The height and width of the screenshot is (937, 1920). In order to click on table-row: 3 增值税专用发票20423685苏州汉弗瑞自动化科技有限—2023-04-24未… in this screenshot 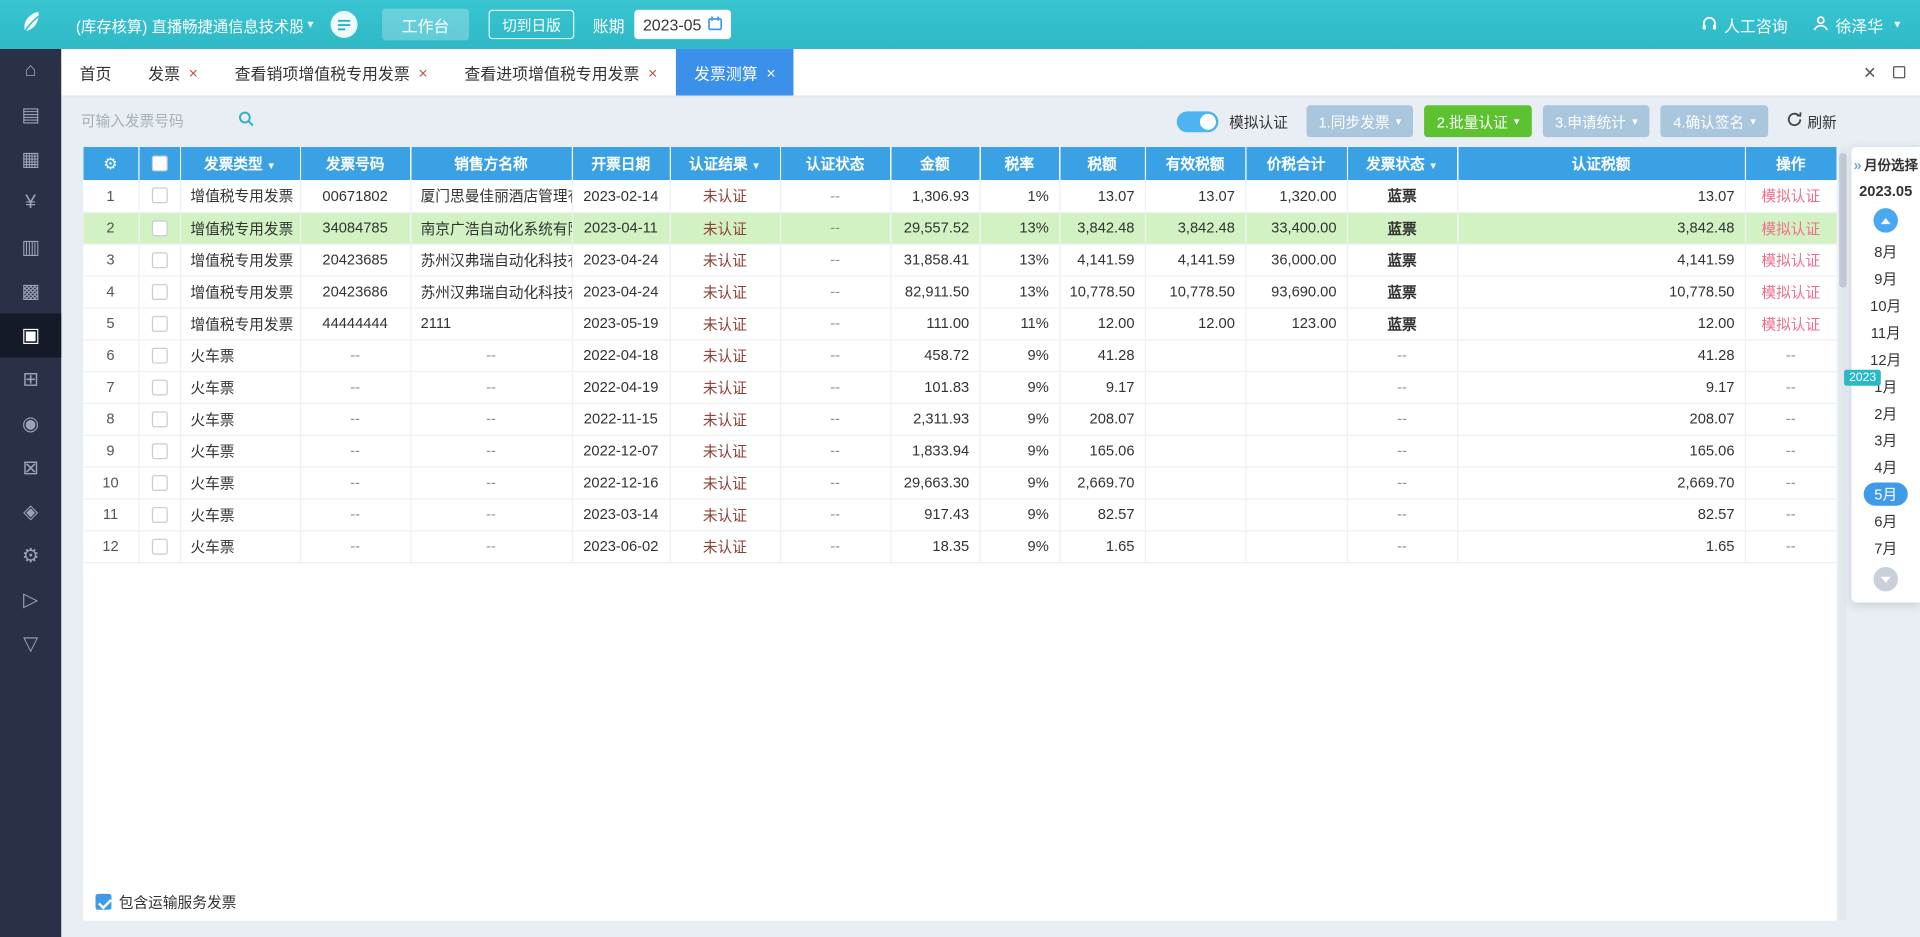, I will do `click(960, 260)`.